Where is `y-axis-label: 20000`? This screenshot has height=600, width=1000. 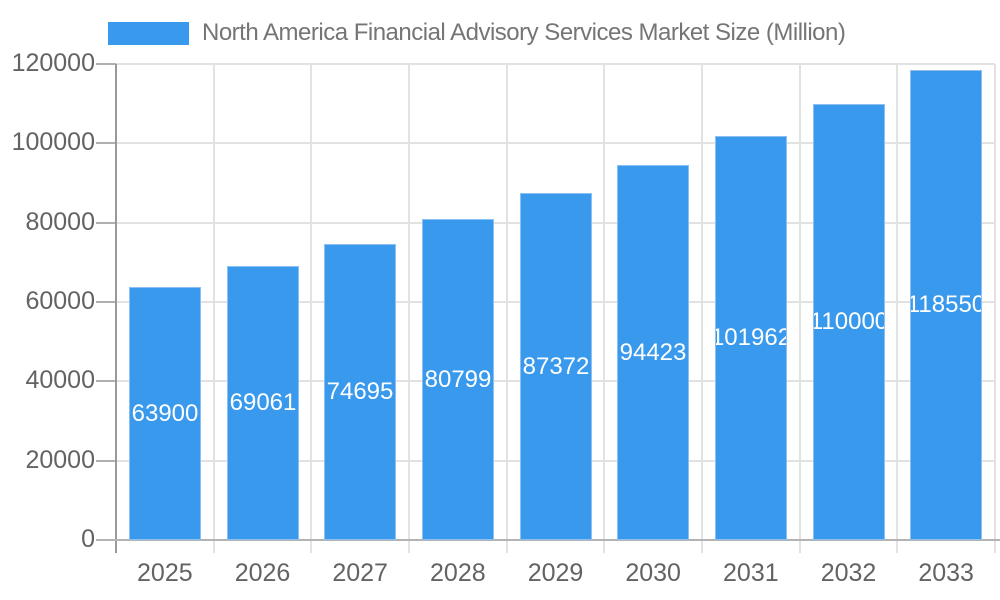
y-axis-label: 20000 is located at coordinates (60, 459).